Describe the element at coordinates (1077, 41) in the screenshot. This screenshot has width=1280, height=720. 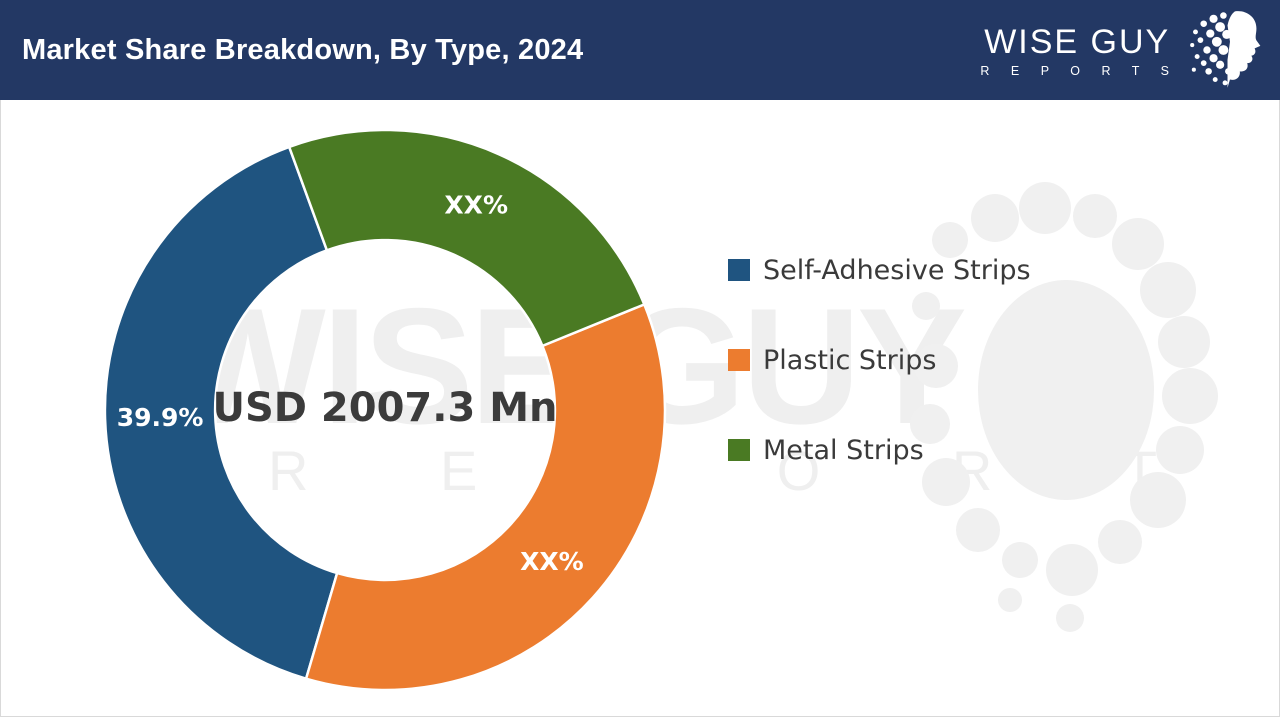
I see `brand-name: WISE GUY` at that location.